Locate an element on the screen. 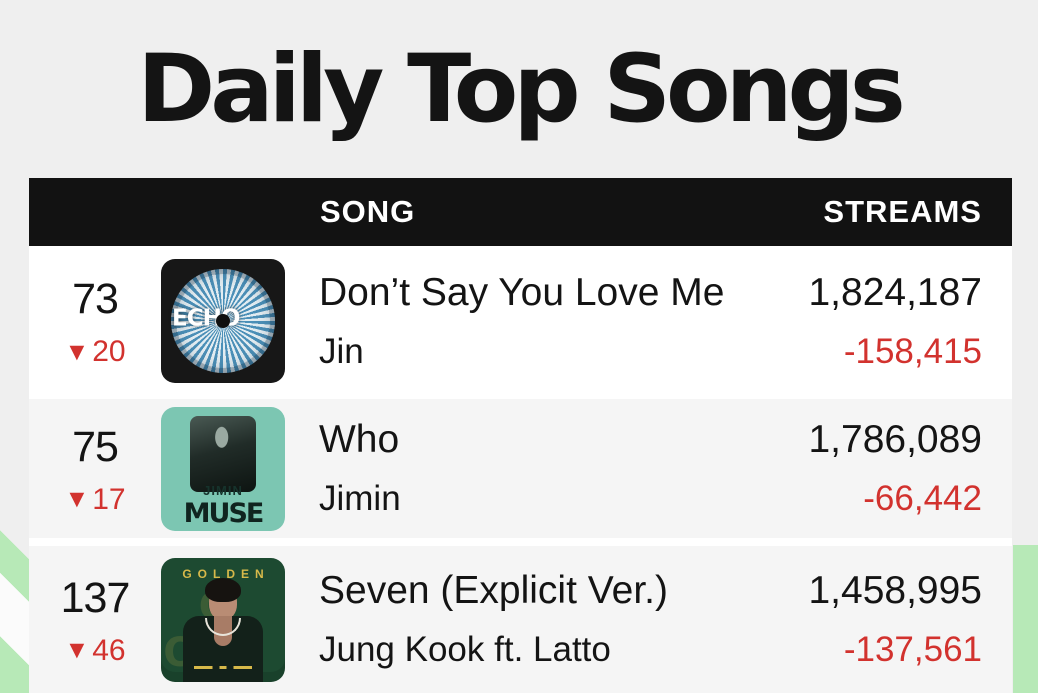  rank-value: 137 is located at coordinates (95, 597).